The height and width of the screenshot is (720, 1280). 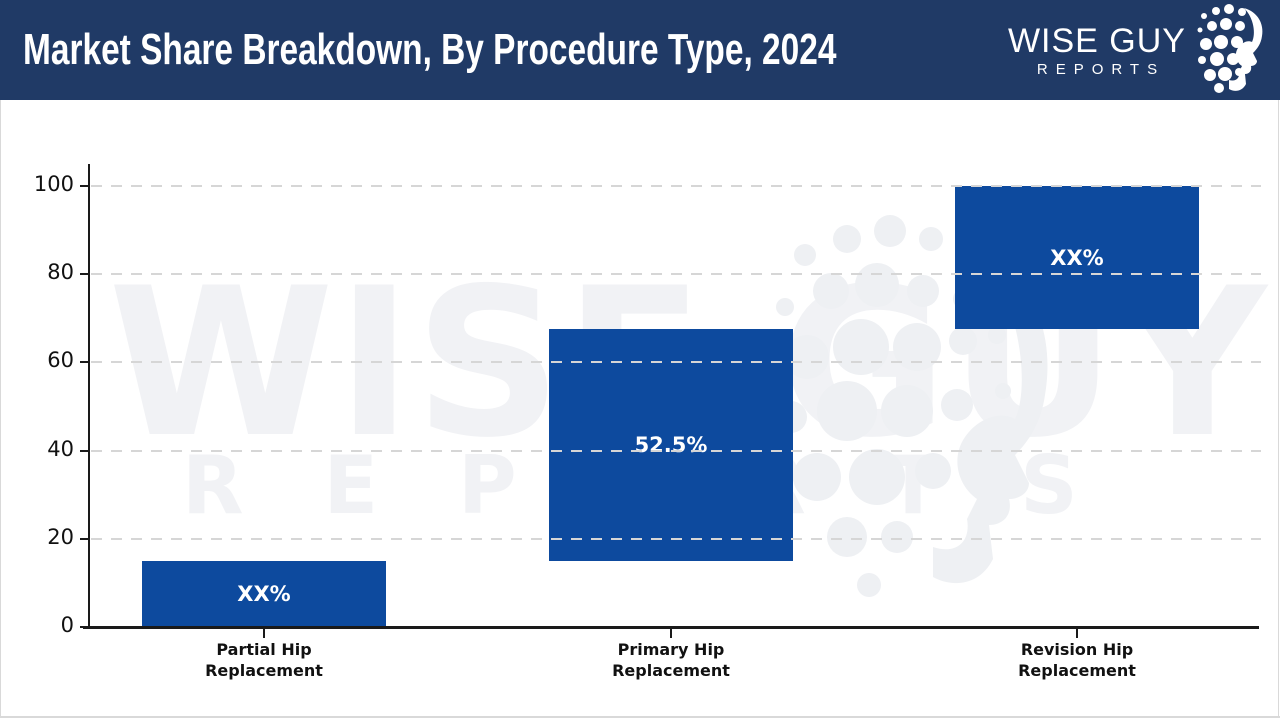 I want to click on y-tick-label-40: 40, so click(x=60, y=448).